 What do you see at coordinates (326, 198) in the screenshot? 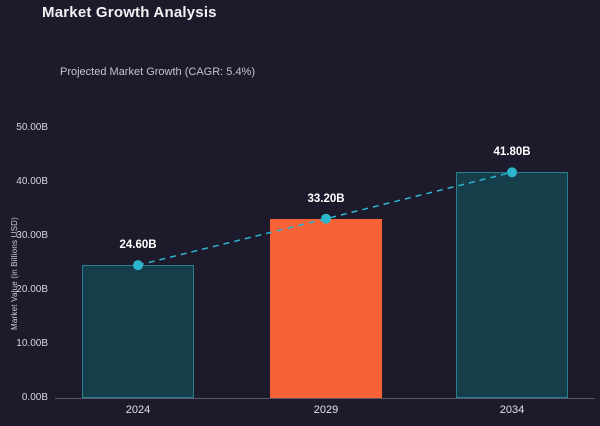
I see `bar-value-label: 33.20B` at bounding box center [326, 198].